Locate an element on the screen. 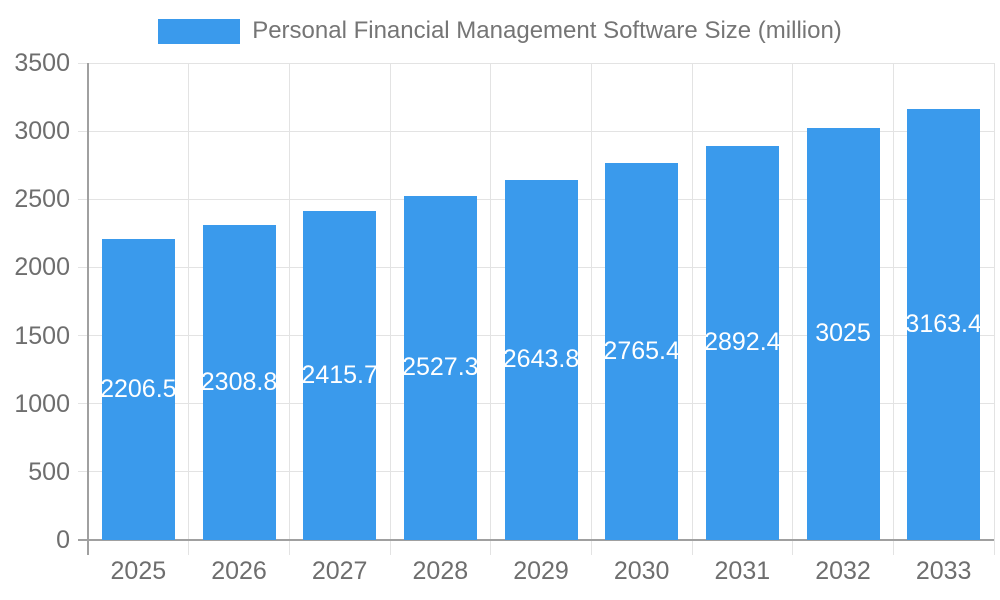 Image resolution: width=1000 pixels, height=600 pixels. x-tick-label: 2028 is located at coordinates (440, 571).